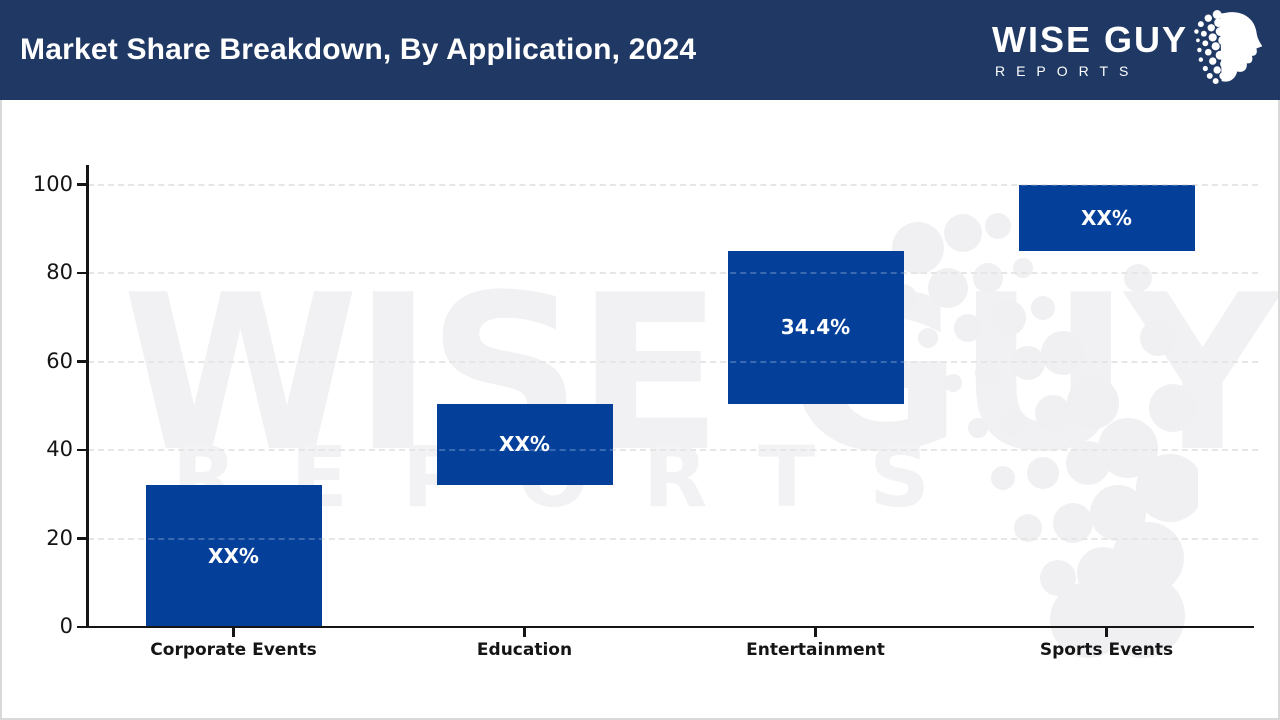 Image resolution: width=1280 pixels, height=720 pixels. I want to click on x-category-label: Corporate Events, so click(233, 650).